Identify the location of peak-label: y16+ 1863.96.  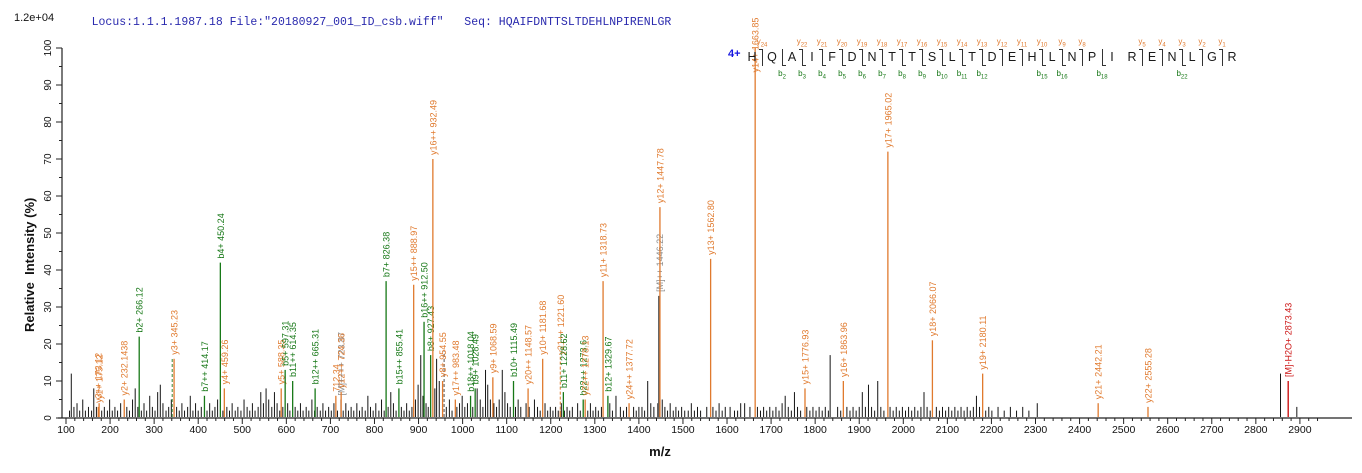
(844, 349).